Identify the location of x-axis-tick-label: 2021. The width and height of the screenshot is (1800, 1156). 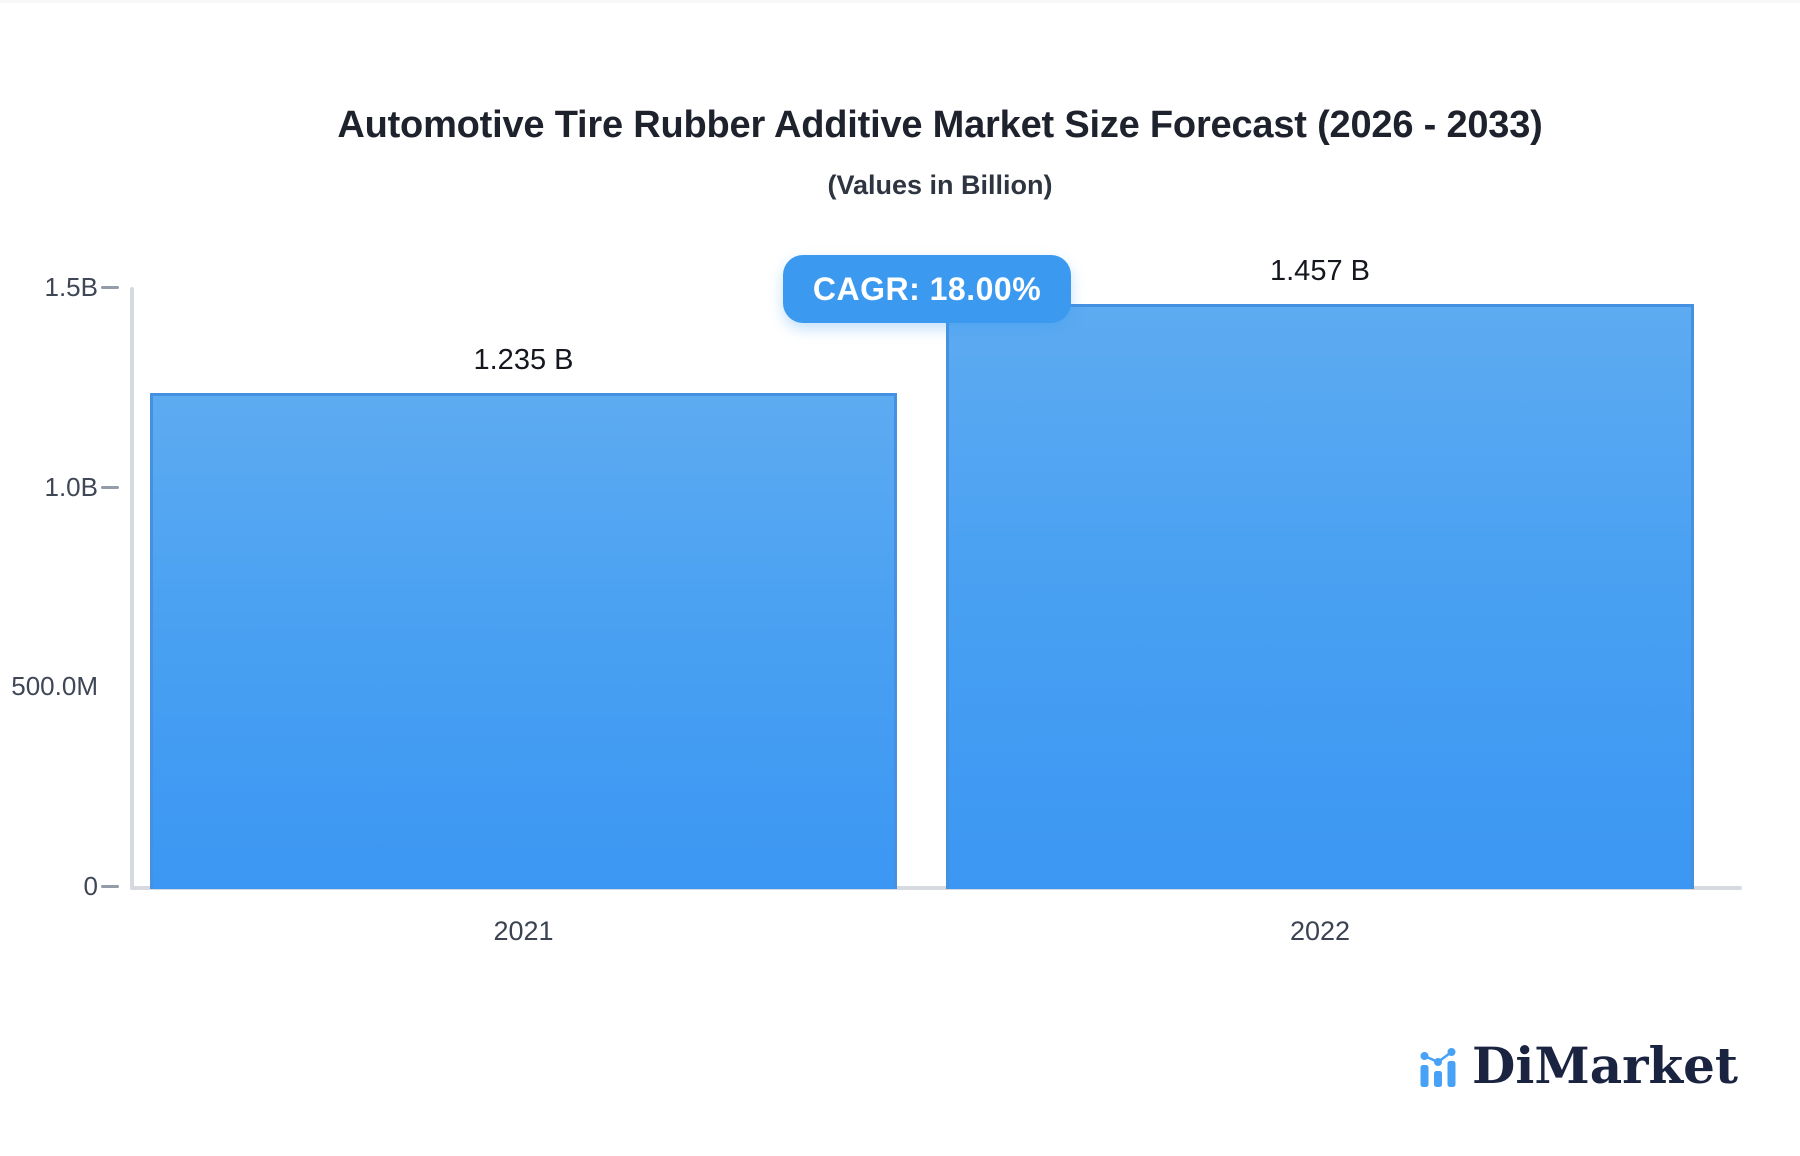
(523, 931).